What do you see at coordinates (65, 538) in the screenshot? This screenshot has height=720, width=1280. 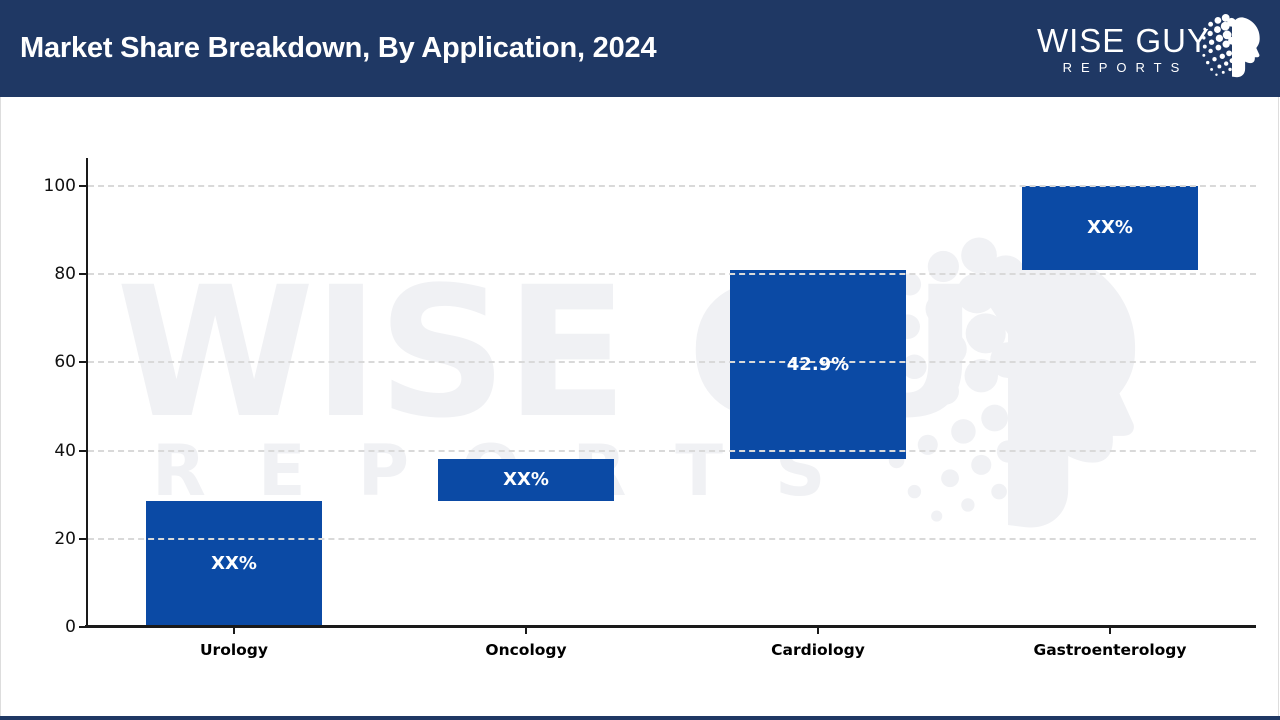 I see `y-tick-label: 20` at bounding box center [65, 538].